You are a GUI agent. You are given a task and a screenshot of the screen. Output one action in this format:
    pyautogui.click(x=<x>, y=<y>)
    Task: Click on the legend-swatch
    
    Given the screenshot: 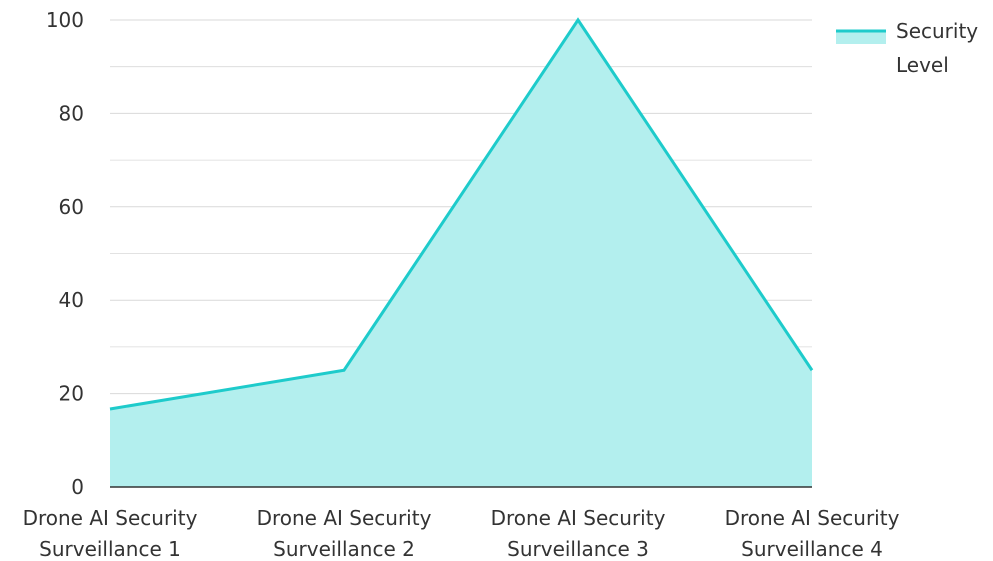 What is the action you would take?
    pyautogui.click(x=861, y=37)
    